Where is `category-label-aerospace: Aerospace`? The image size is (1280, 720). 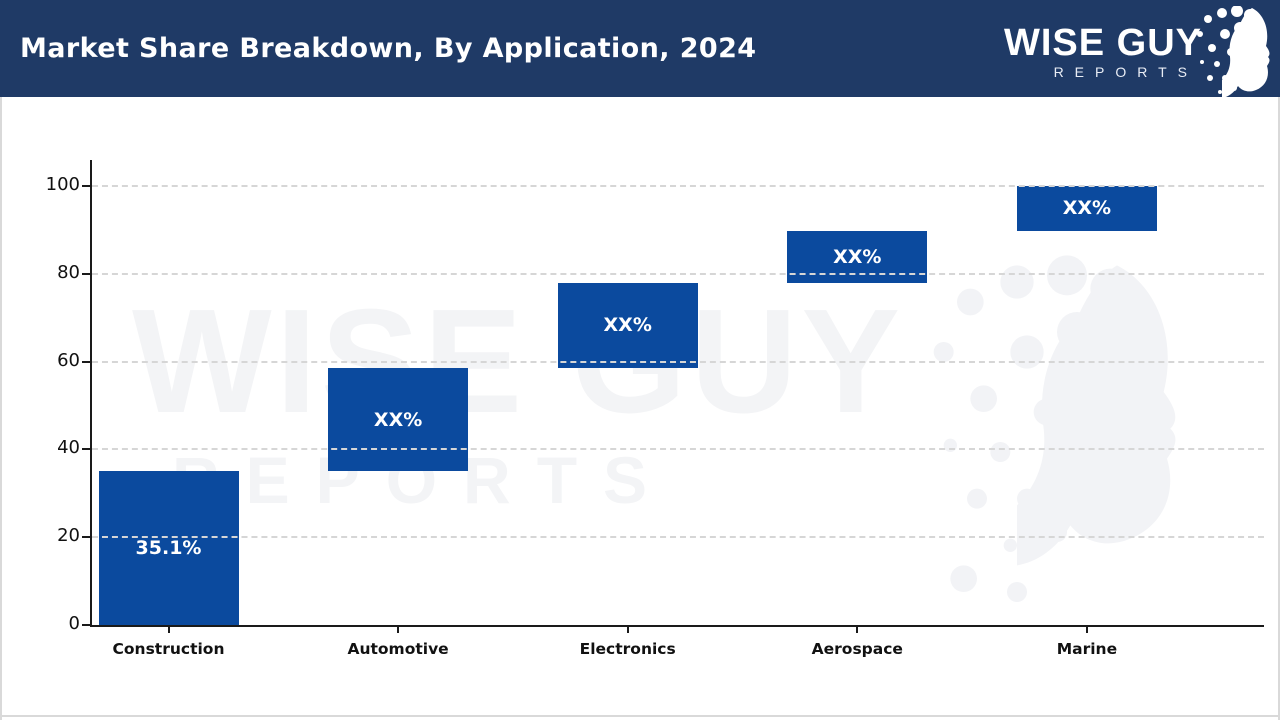
category-label-aerospace: Aerospace is located at coordinates (857, 649).